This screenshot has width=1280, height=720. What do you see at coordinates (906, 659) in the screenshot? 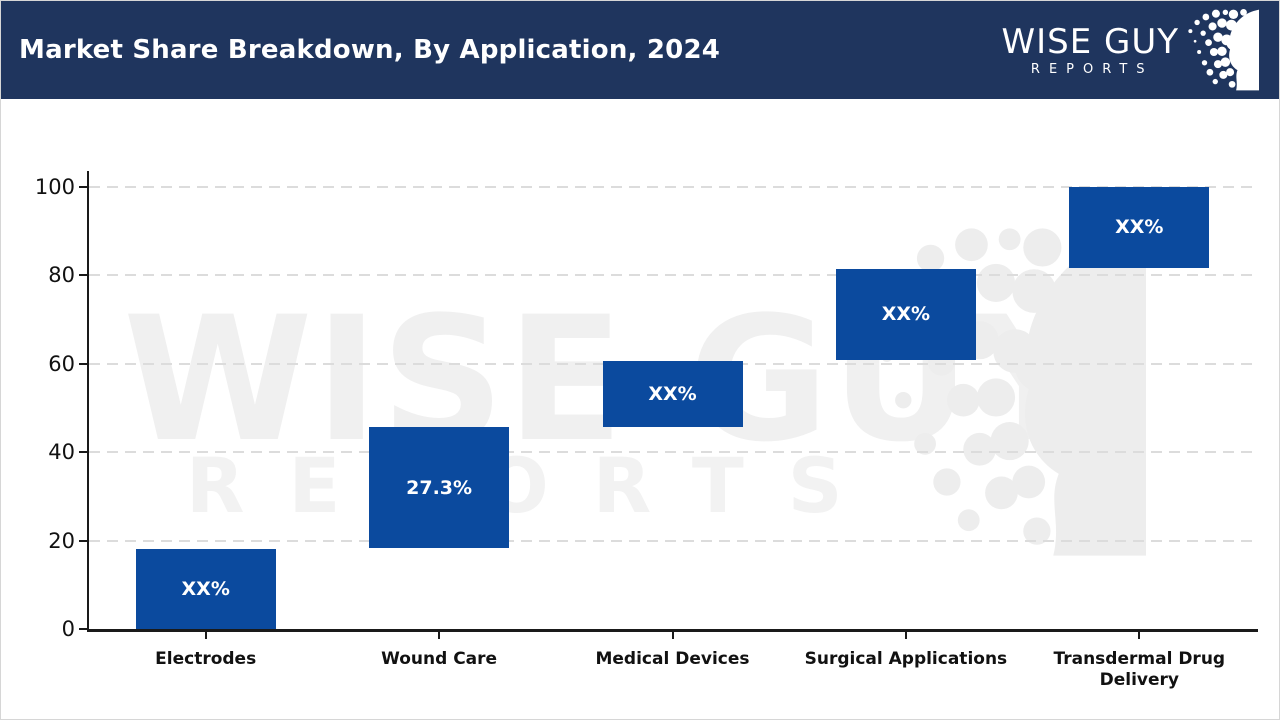
I see `x-category-label: Surgical Applications` at bounding box center [906, 659].